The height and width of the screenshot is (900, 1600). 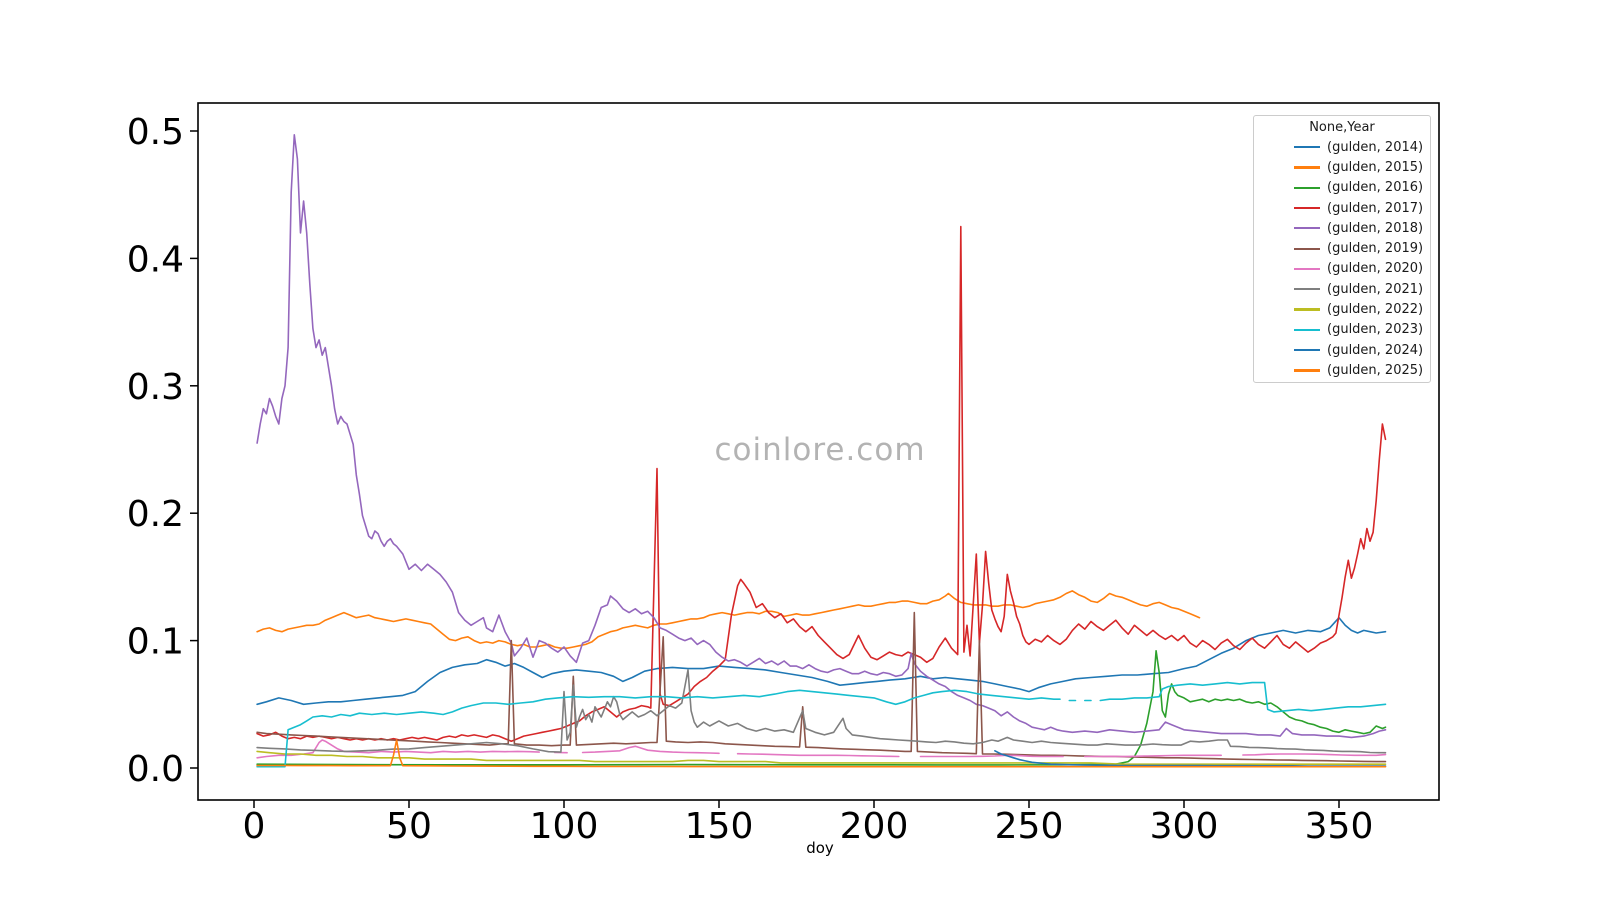 I want to click on series-line-2023, so click(x=821, y=724).